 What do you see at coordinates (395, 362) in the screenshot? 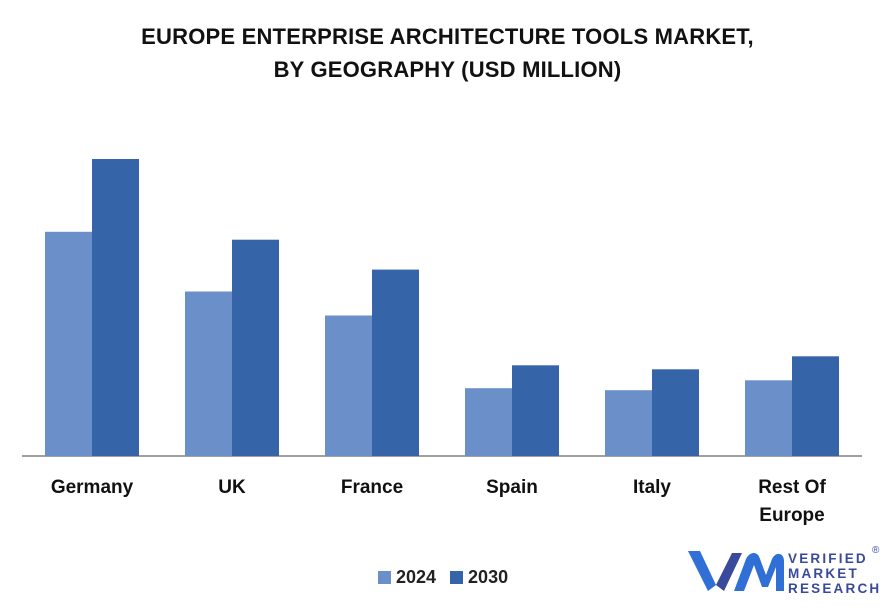
I see `bar-2030-france` at bounding box center [395, 362].